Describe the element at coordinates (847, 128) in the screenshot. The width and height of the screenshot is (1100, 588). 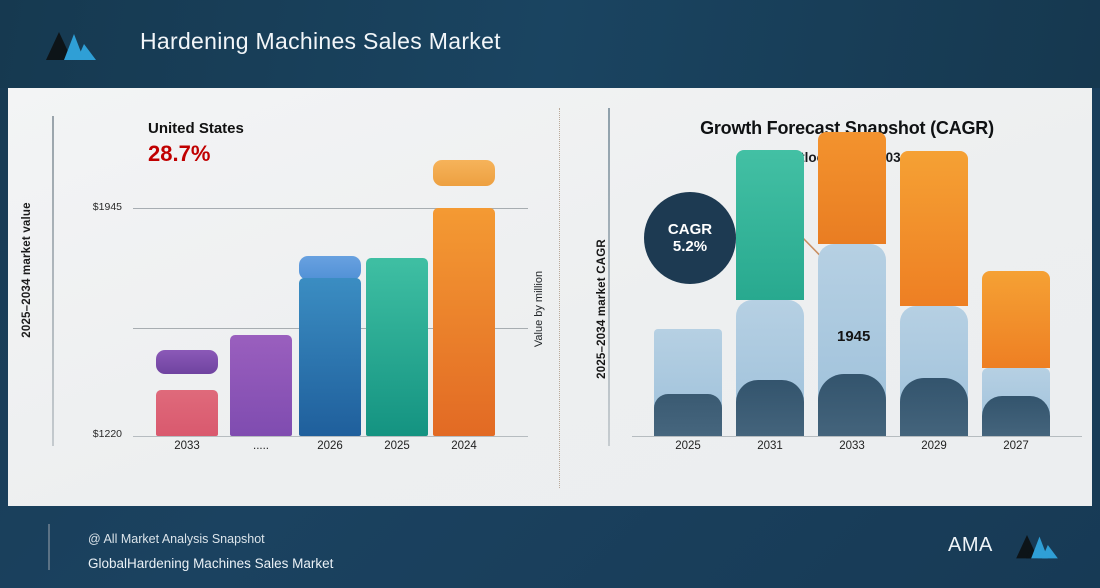
I see `right-chart-title: Growth Forecast Snapshot (CAGR)` at that location.